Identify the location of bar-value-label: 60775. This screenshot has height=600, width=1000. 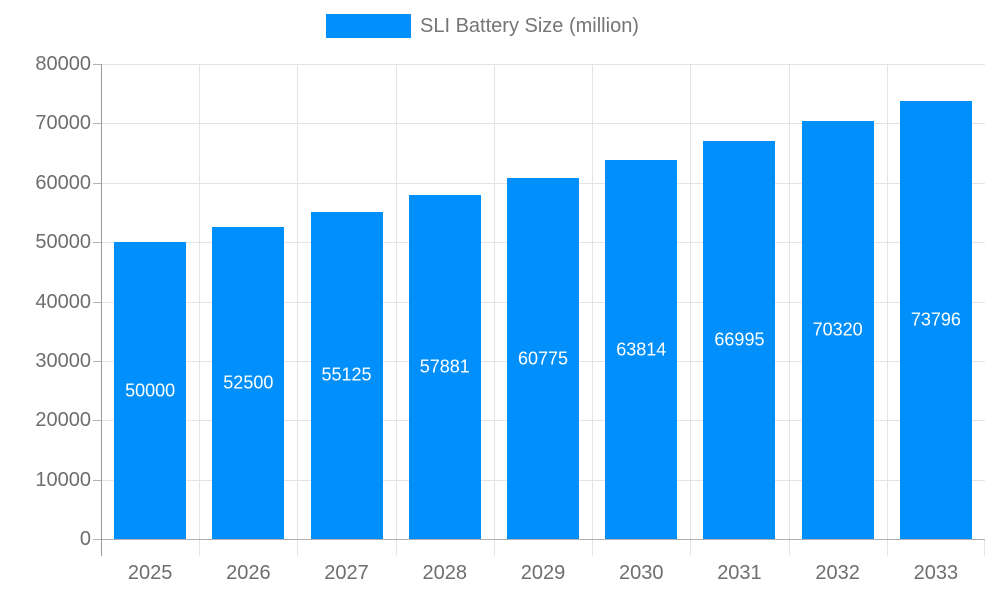
(543, 358).